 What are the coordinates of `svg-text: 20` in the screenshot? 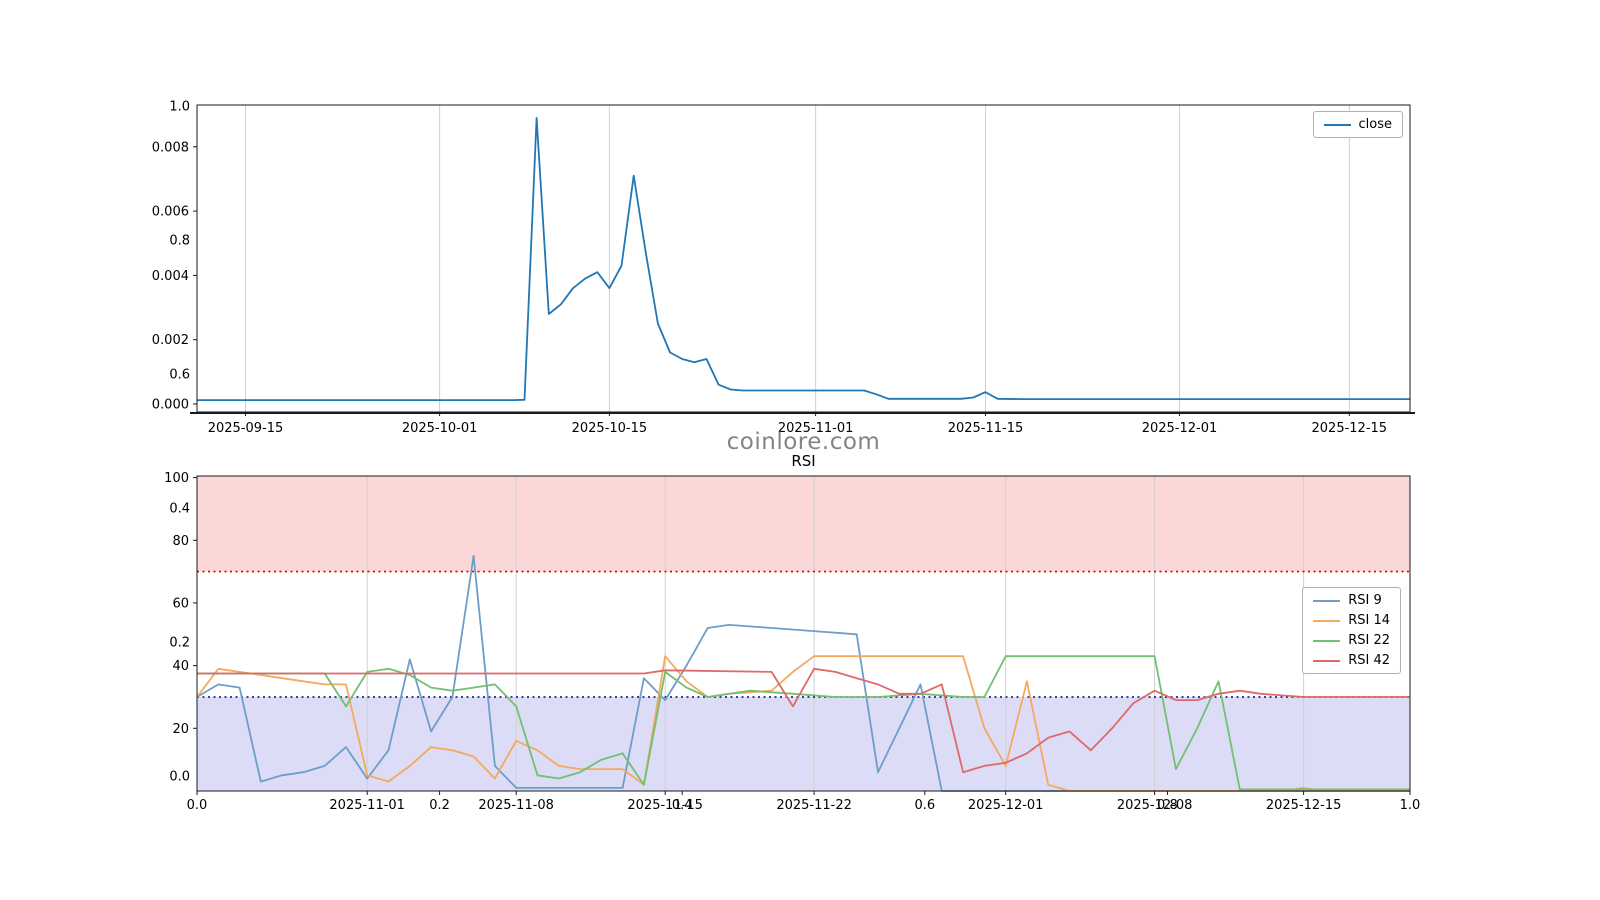 It's located at (180, 729).